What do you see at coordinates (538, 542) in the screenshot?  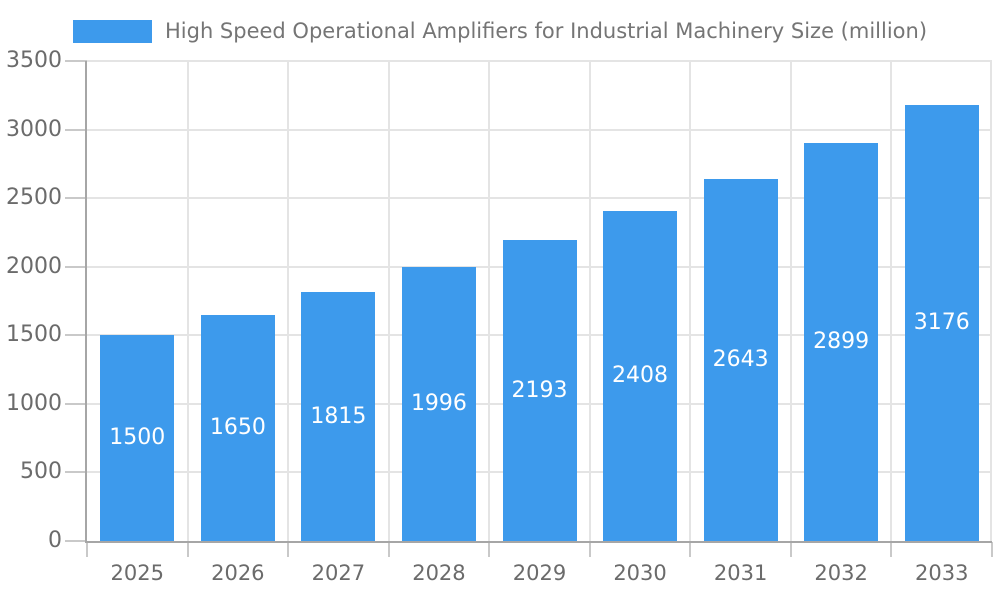 I see `x-axis-line` at bounding box center [538, 542].